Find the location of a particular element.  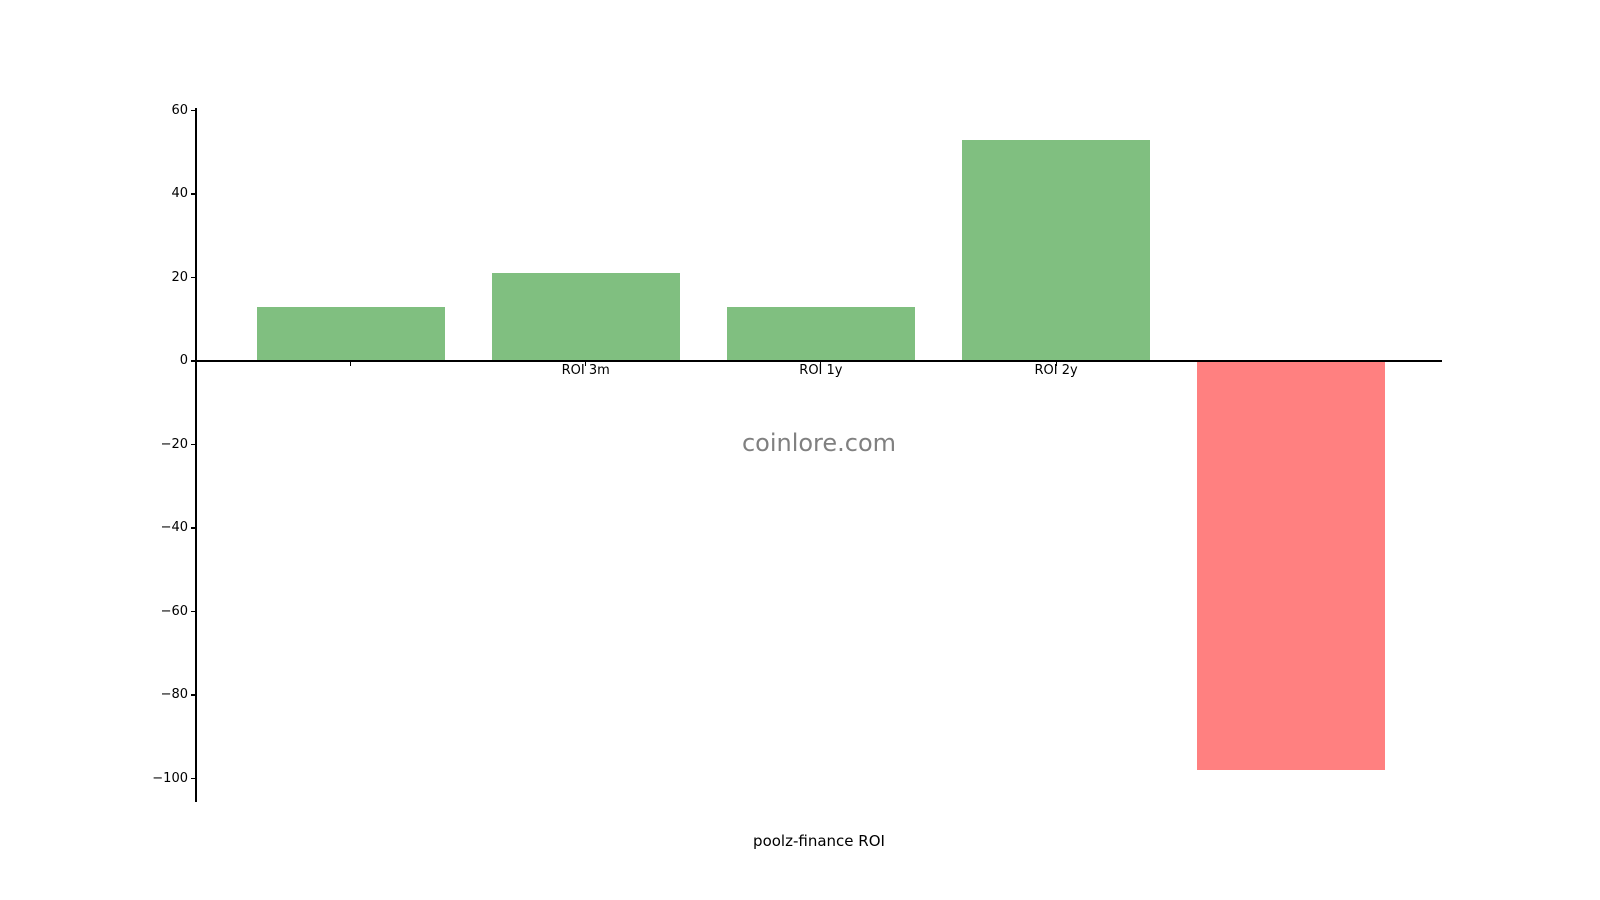

y-tick-label: −80 is located at coordinates (174, 694).